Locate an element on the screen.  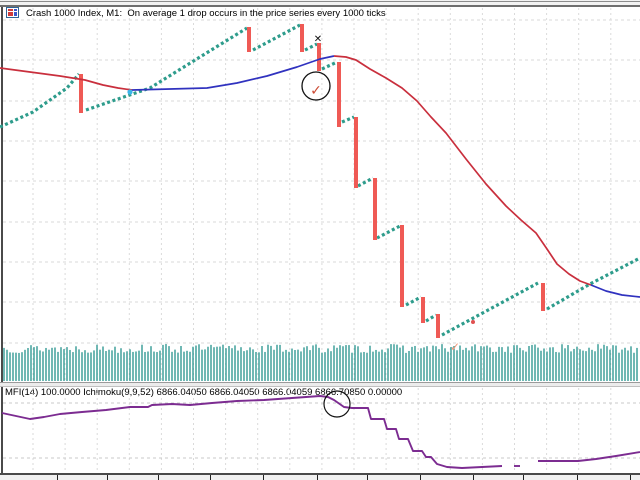
time-axis is located at coordinates (320, 477).